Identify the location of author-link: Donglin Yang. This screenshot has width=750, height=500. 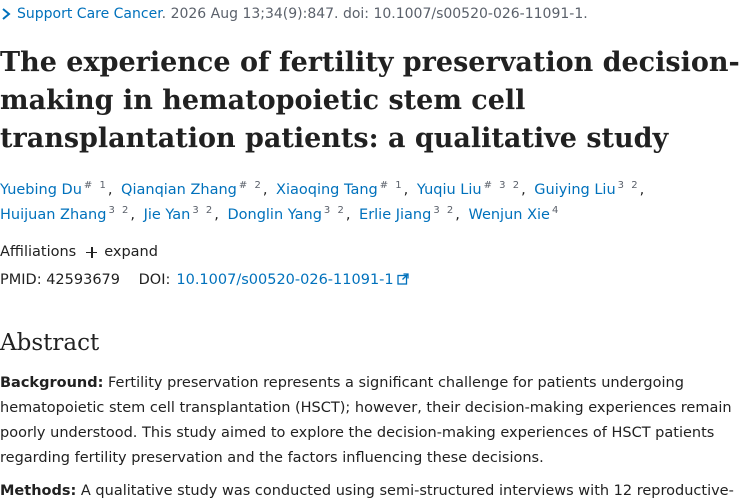
(274, 215).